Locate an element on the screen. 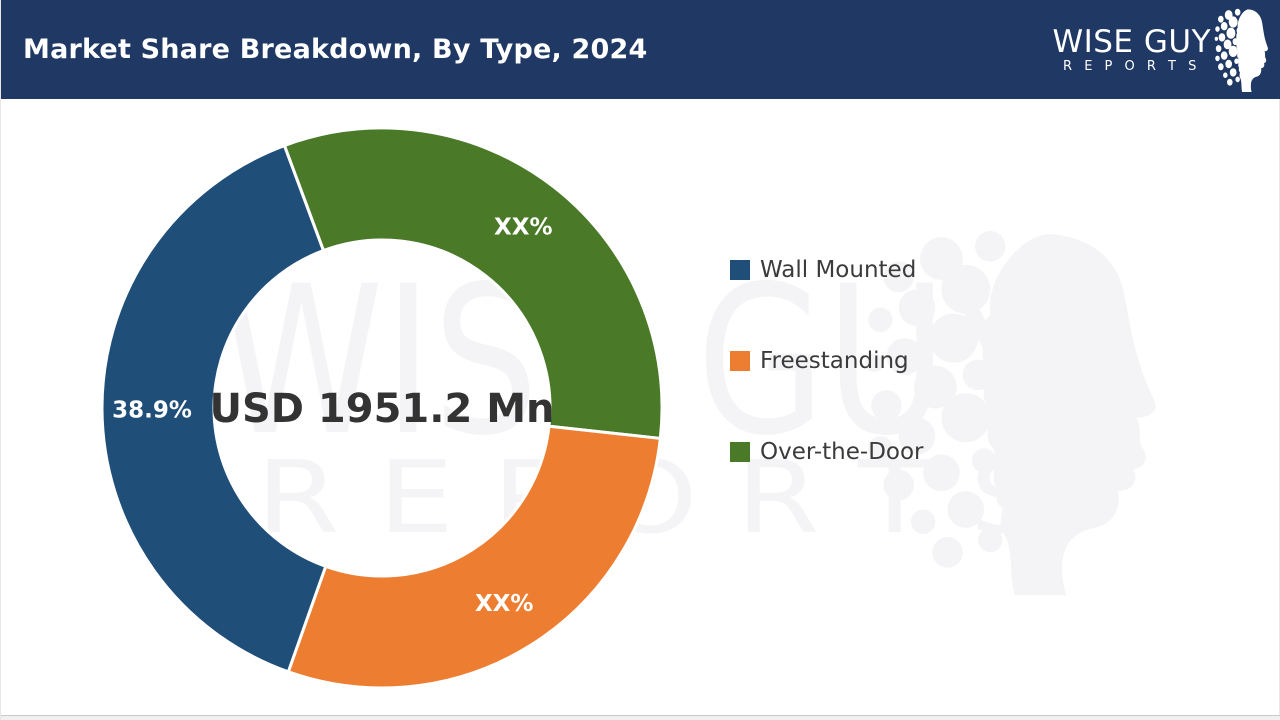  logo-text: WISE GUY R E P O R T S is located at coordinates (1131, 50).